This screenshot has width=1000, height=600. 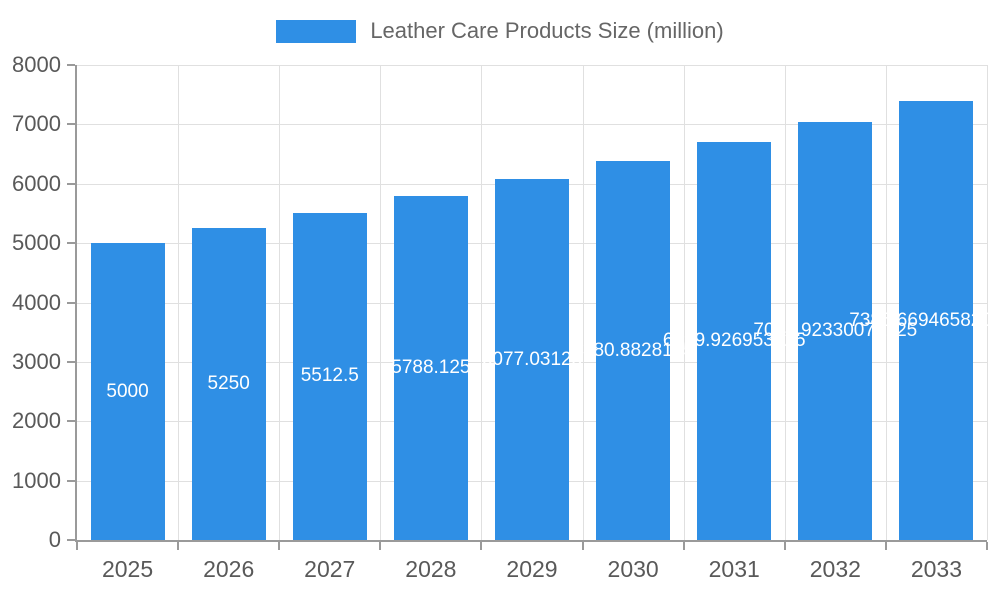 I want to click on x-axis-label: 2026, so click(x=229, y=569).